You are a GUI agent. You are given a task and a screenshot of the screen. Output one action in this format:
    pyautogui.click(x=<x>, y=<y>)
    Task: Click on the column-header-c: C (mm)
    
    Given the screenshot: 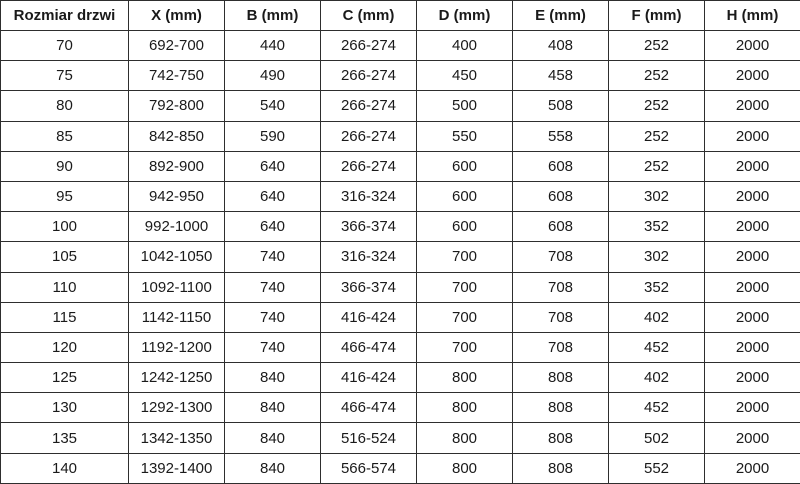 What is the action you would take?
    pyautogui.click(x=368, y=15)
    